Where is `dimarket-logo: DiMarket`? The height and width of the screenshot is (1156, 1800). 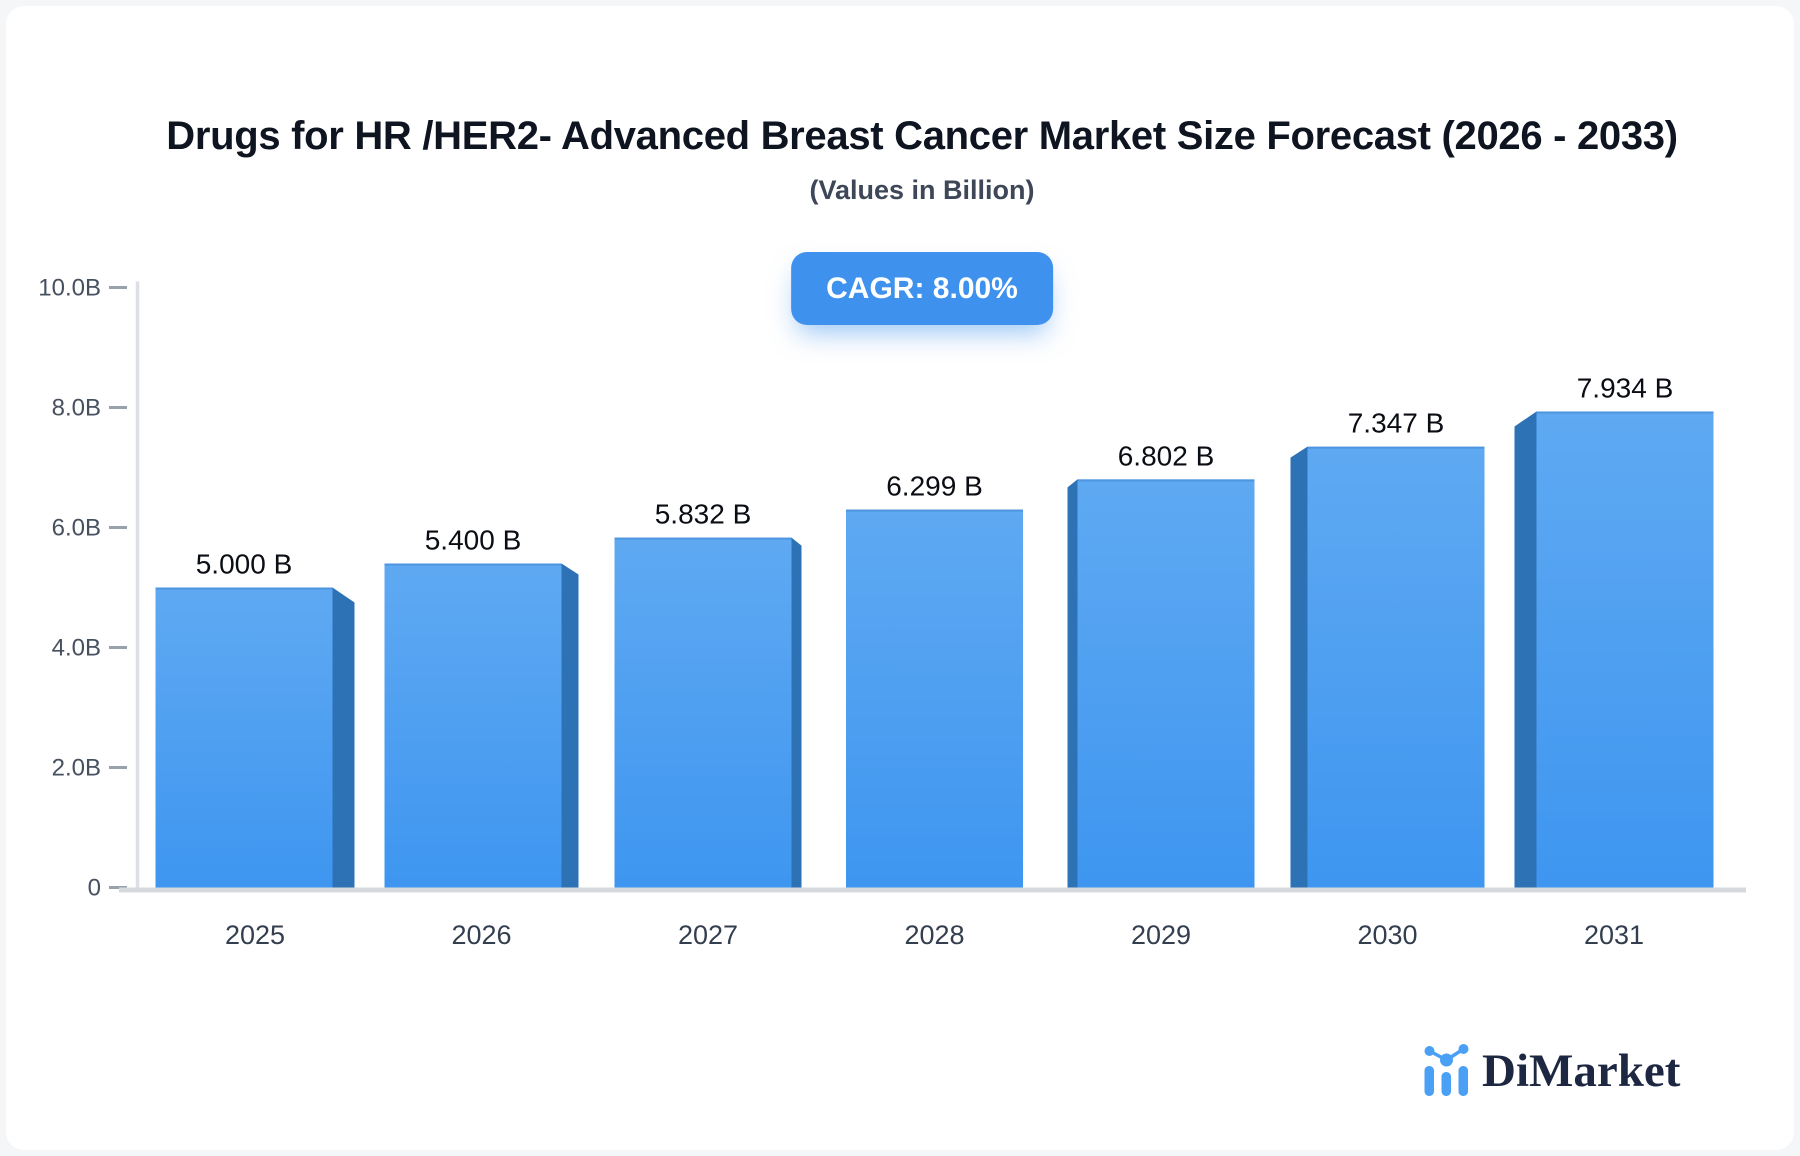 dimarket-logo: DiMarket is located at coordinates (1551, 1071).